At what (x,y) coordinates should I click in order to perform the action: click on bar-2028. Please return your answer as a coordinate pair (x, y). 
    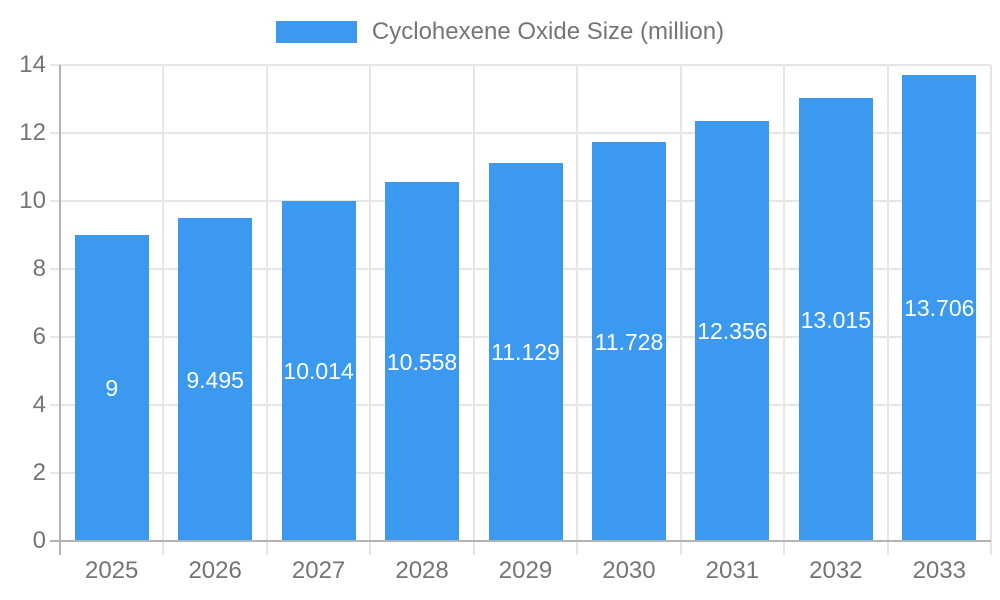
    Looking at the image, I should click on (422, 361).